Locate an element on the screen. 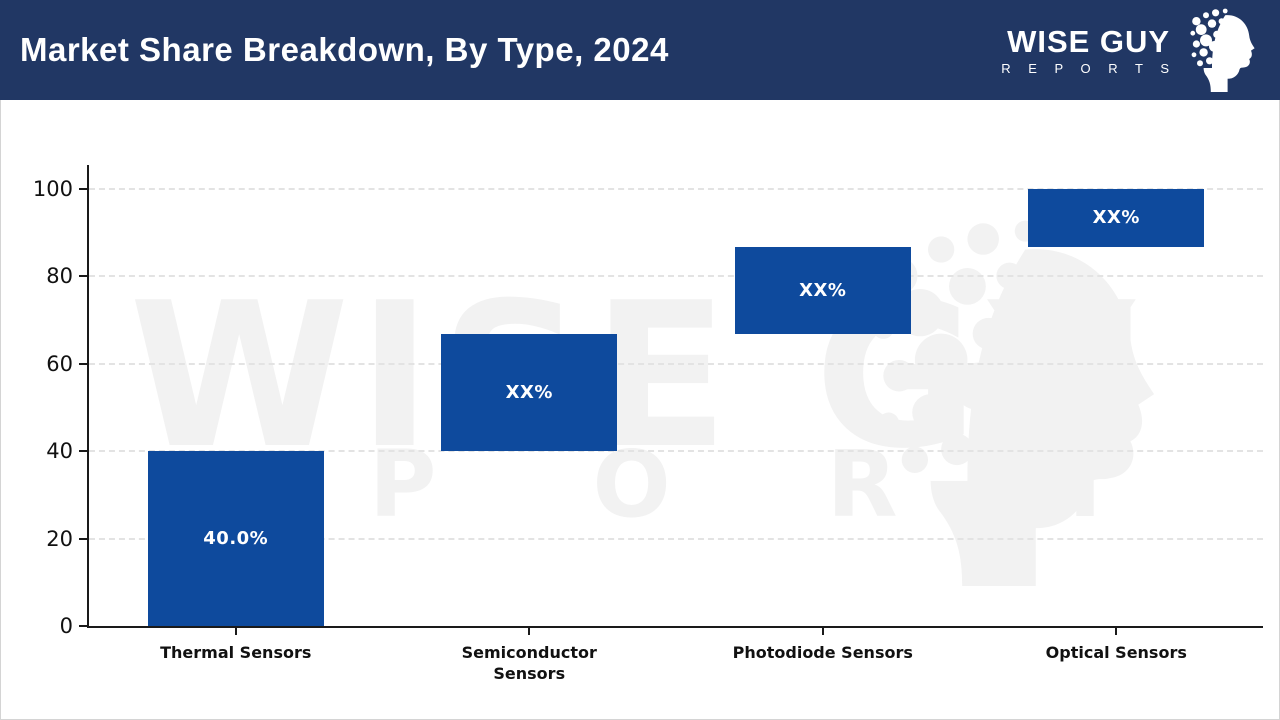 The width and height of the screenshot is (1280, 720). x-tick-label: Thermal Sensors is located at coordinates (236, 652).